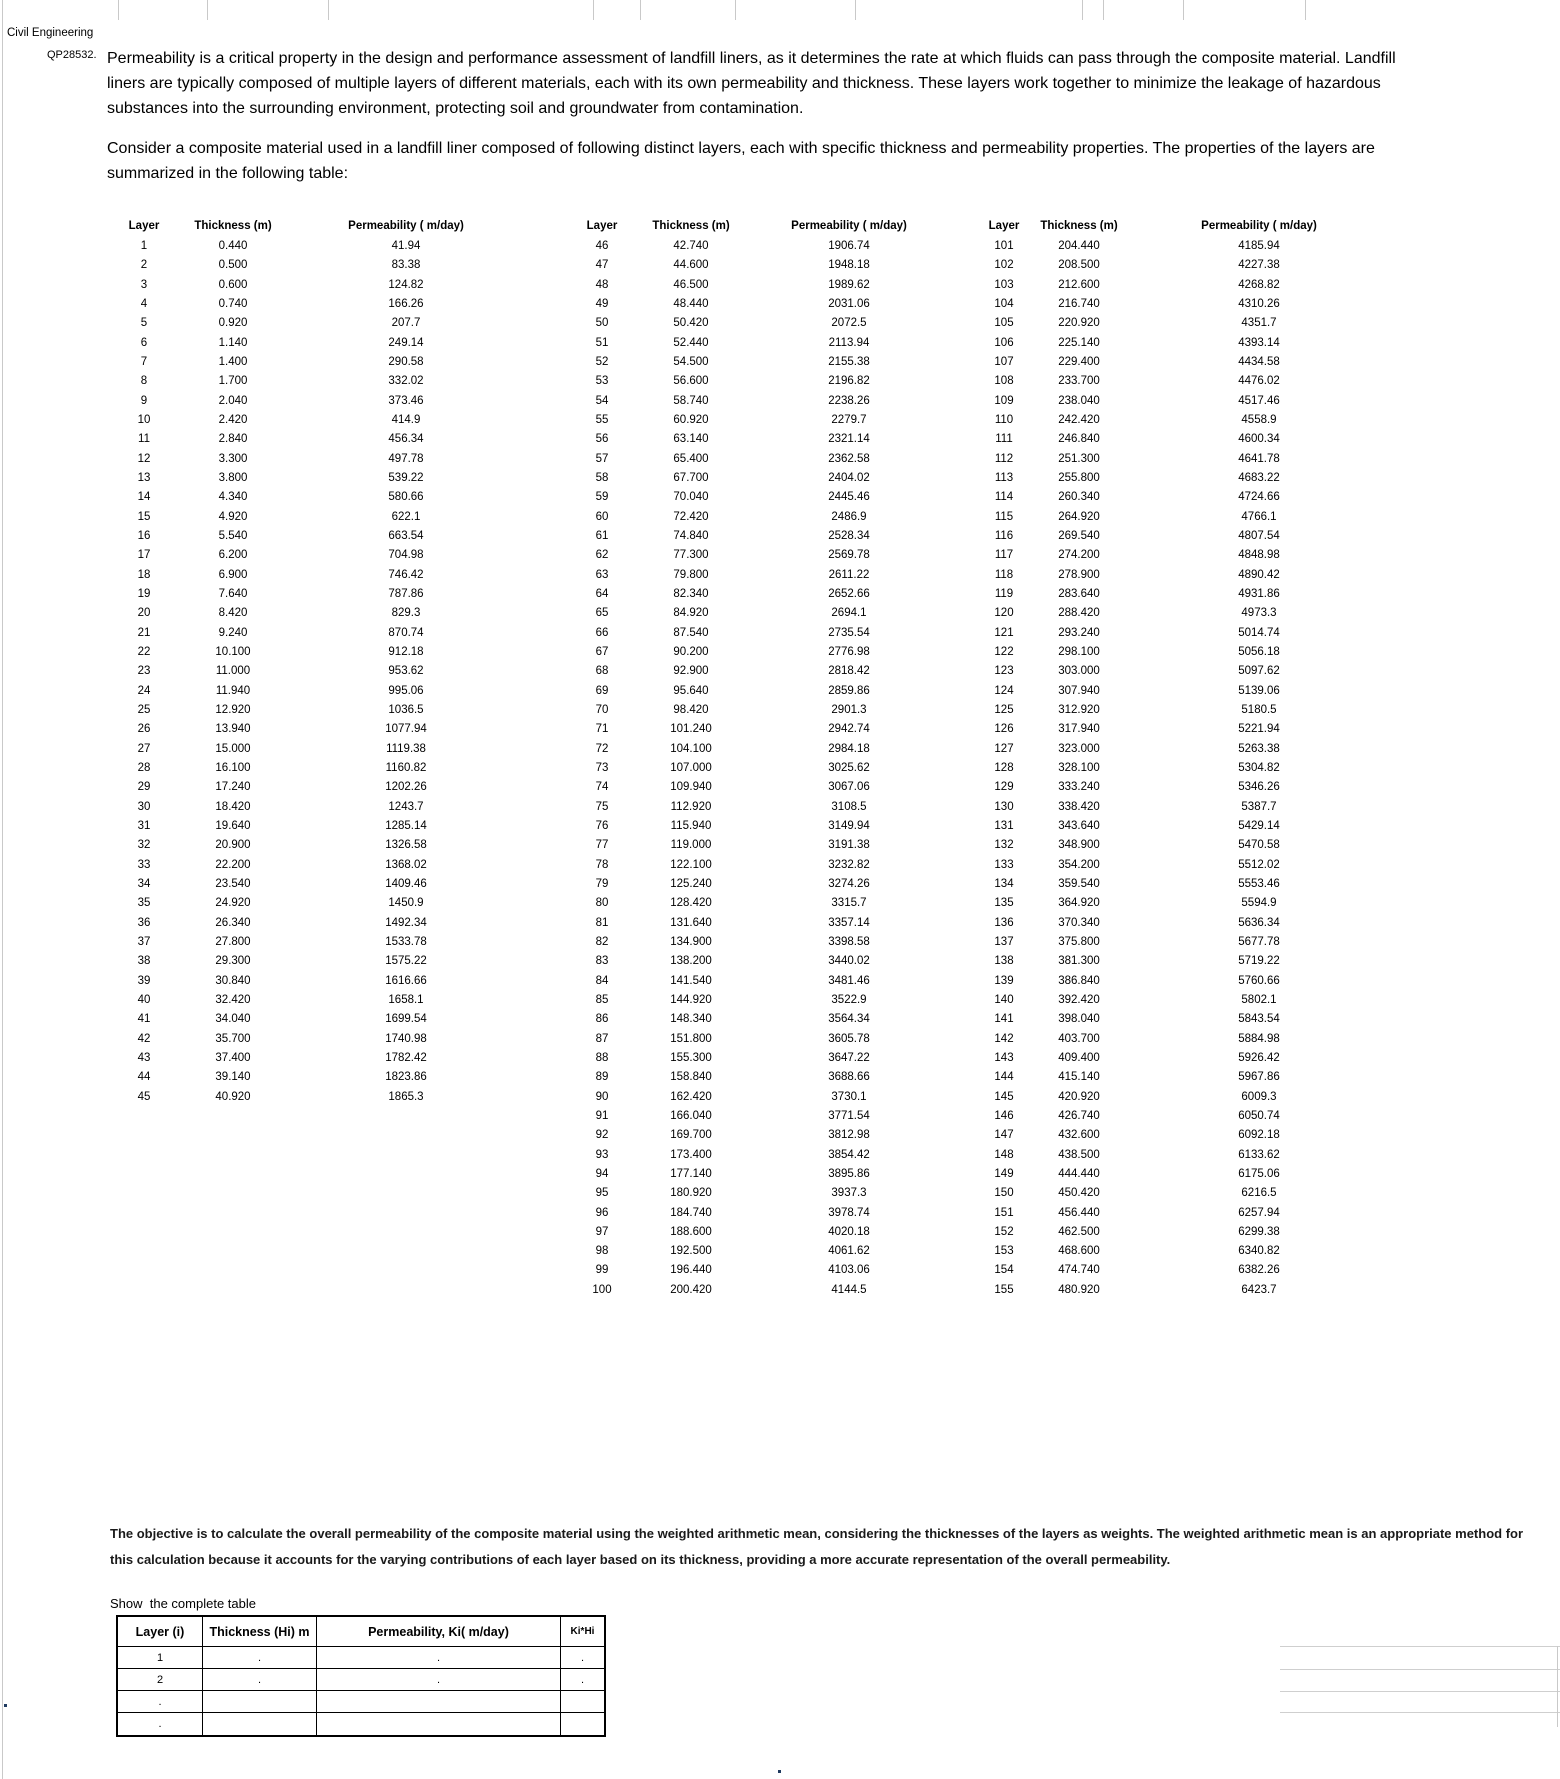  Describe the element at coordinates (602, 497) in the screenshot. I see `layer-number: 59` at that location.